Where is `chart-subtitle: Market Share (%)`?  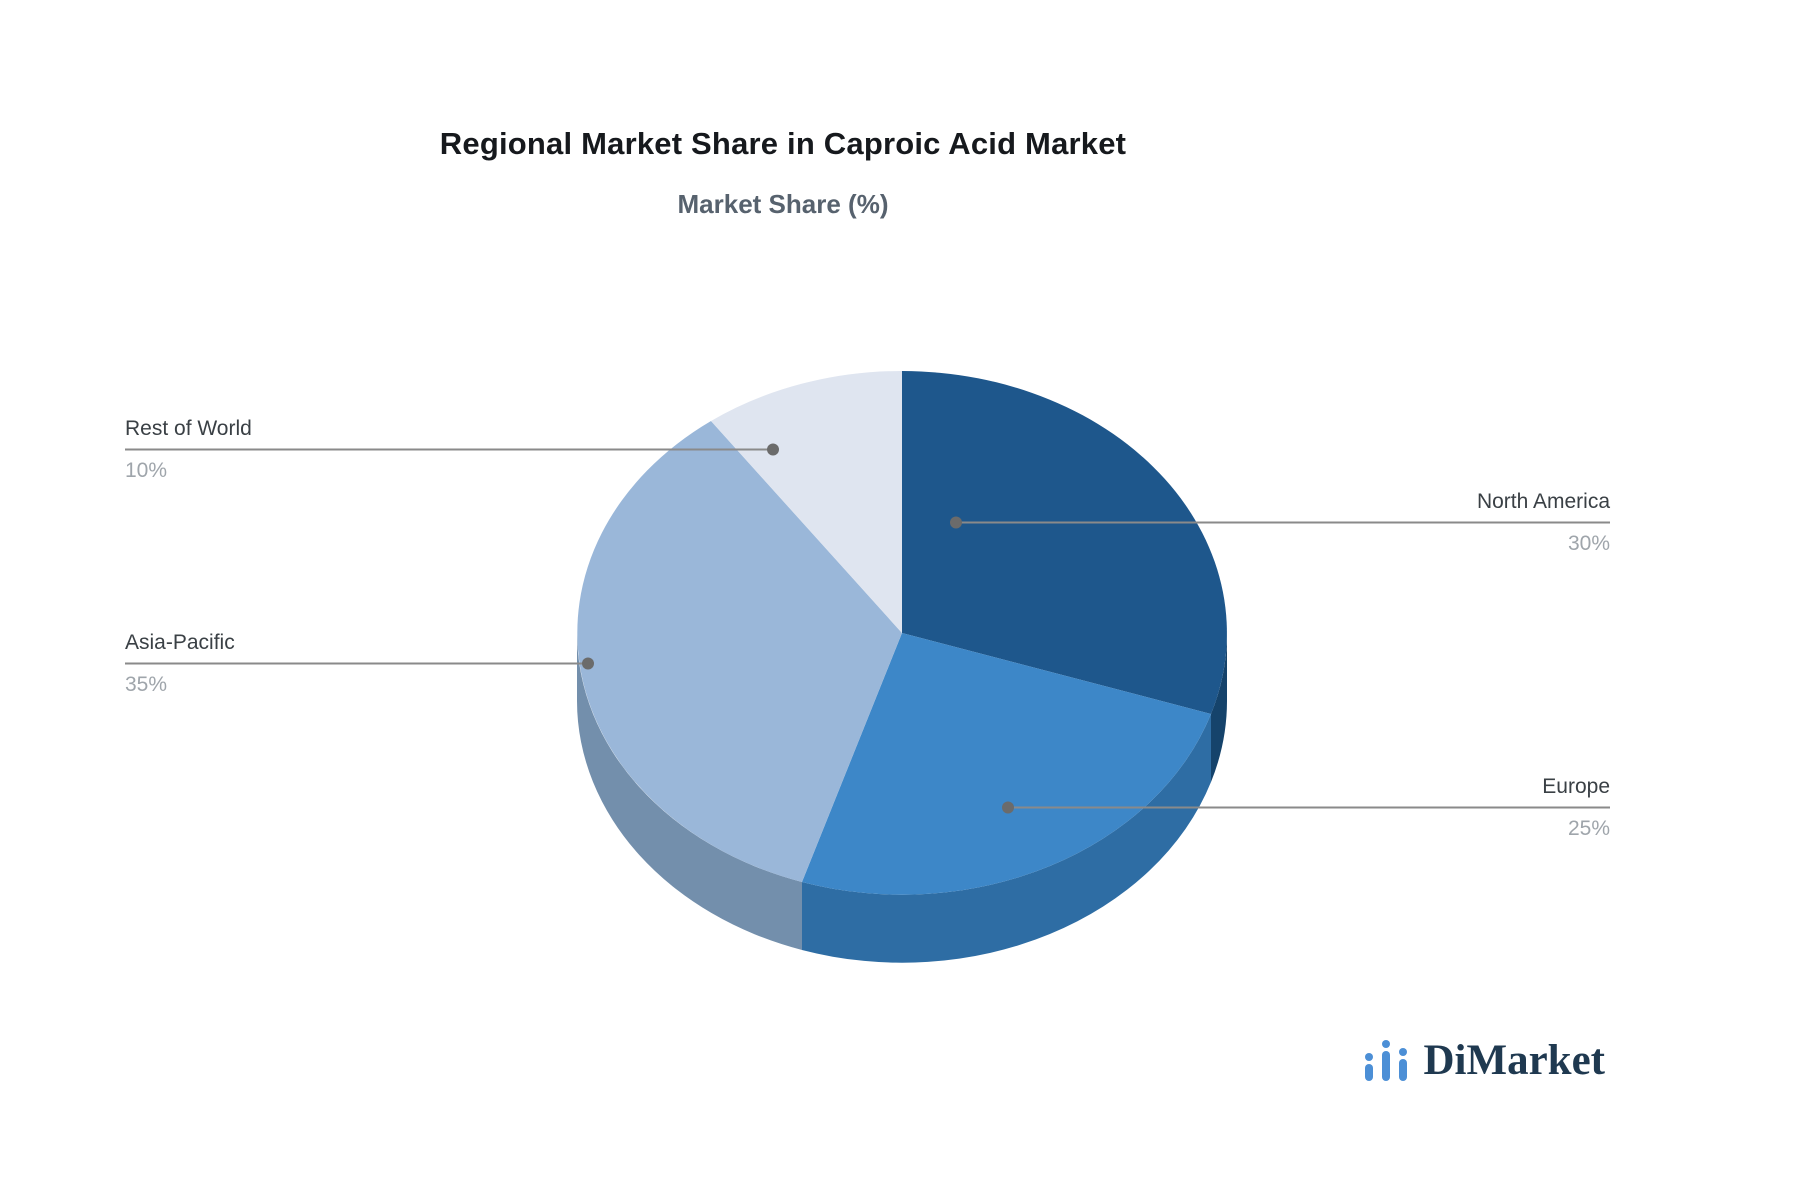
chart-subtitle: Market Share (%) is located at coordinates (783, 204).